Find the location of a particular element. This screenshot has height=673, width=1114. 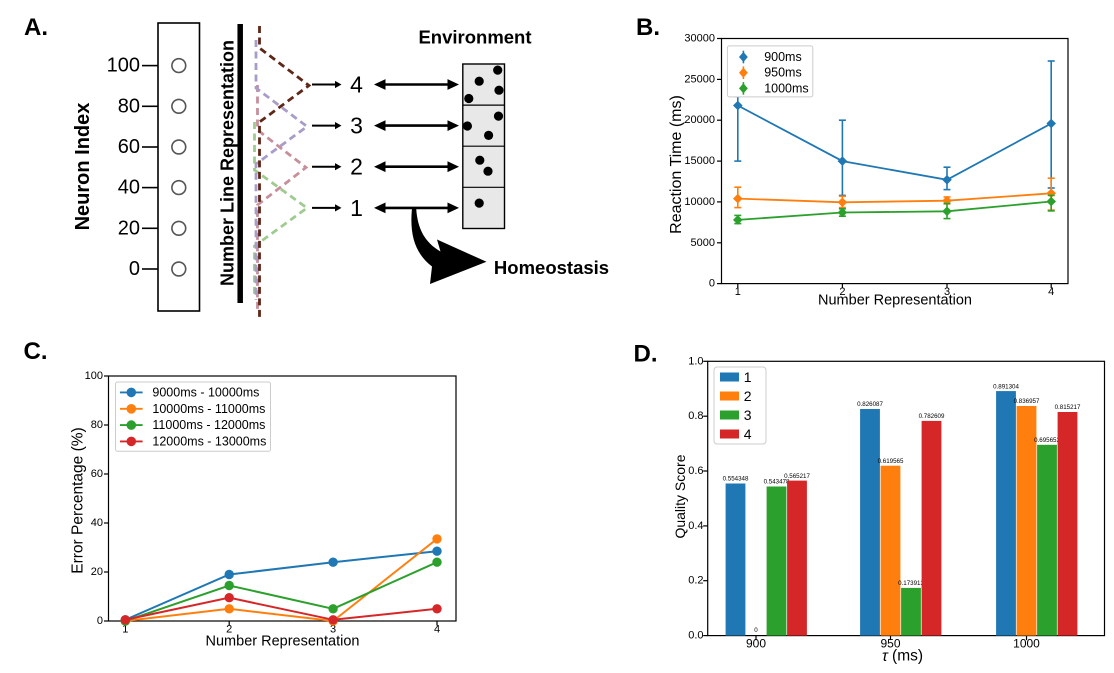

svg-text: 11000ms - 12000ms is located at coordinates (208, 425).